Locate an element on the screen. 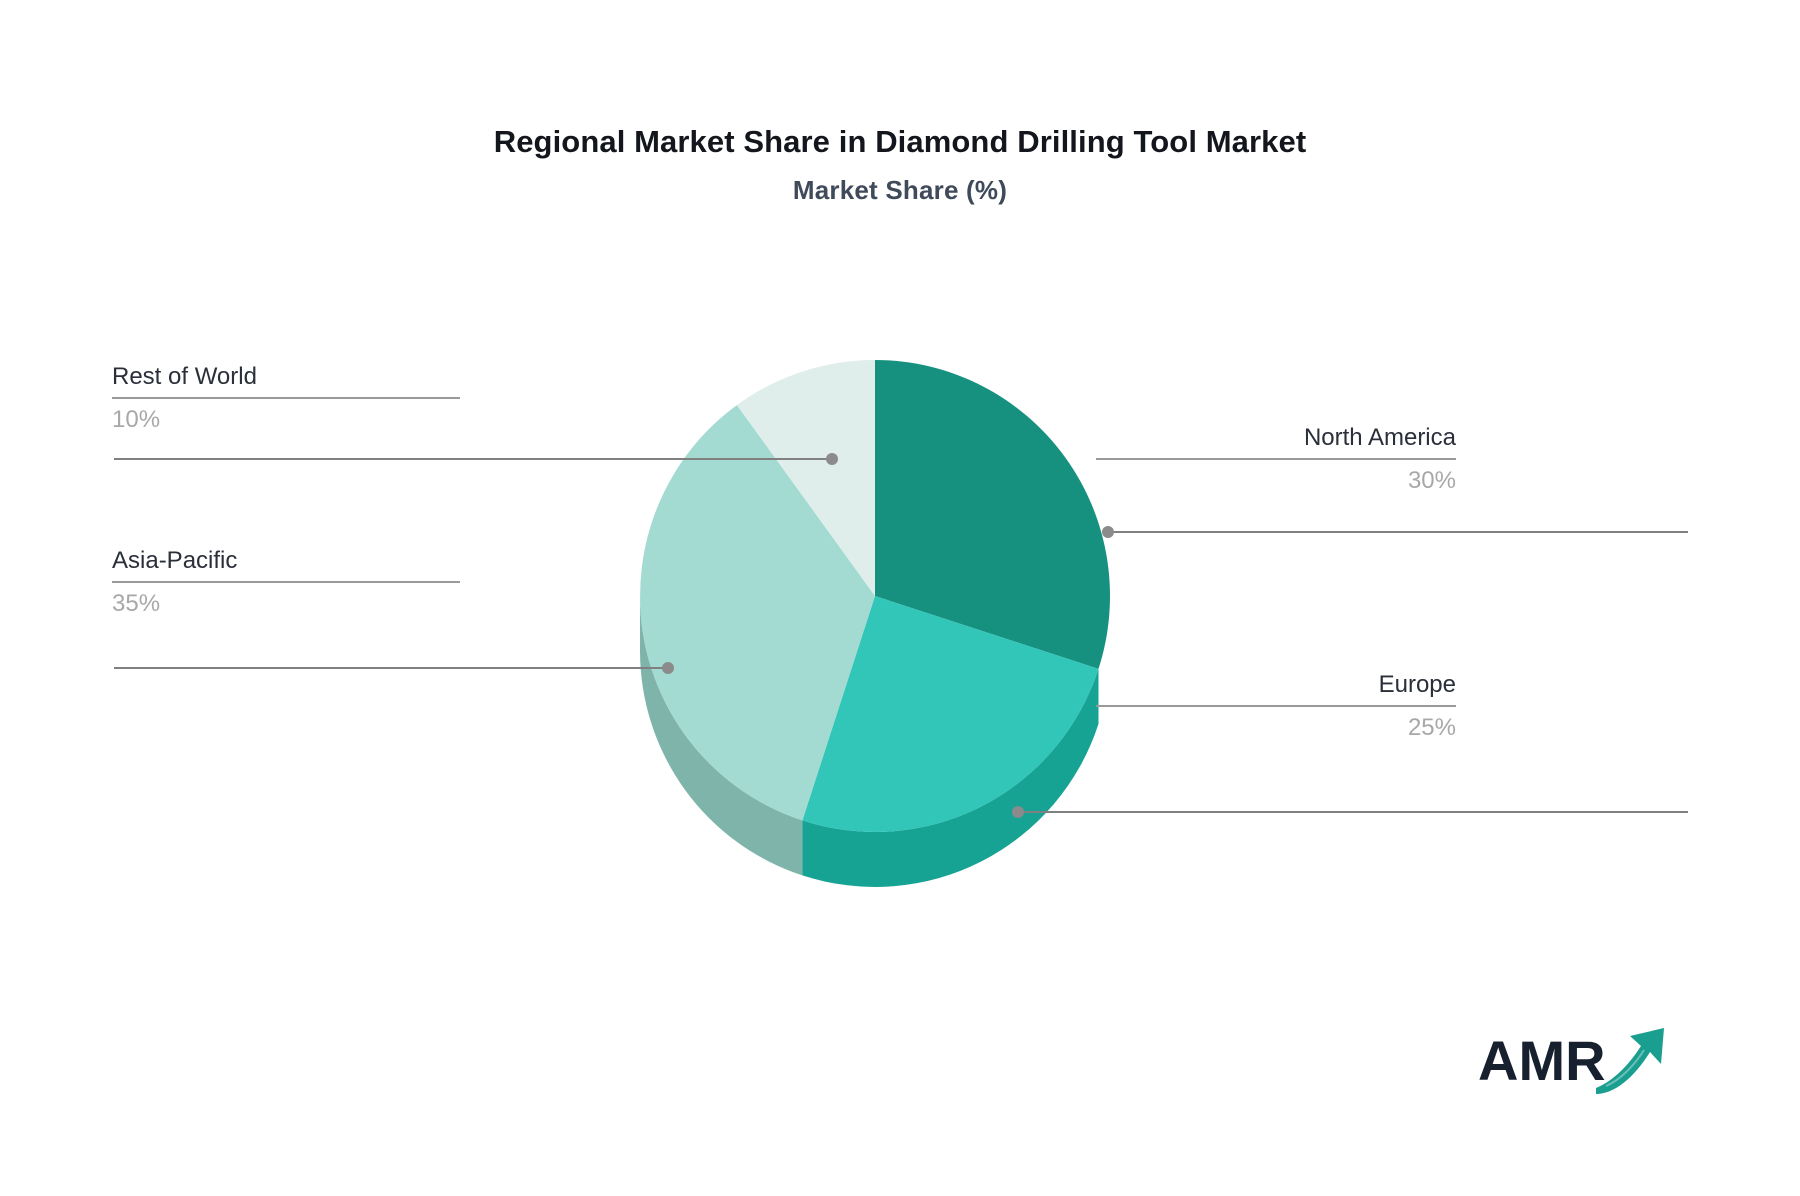 Image resolution: width=1800 pixels, height=1196 pixels. callout-rest-of-world: Rest of World 10% is located at coordinates (286, 398).